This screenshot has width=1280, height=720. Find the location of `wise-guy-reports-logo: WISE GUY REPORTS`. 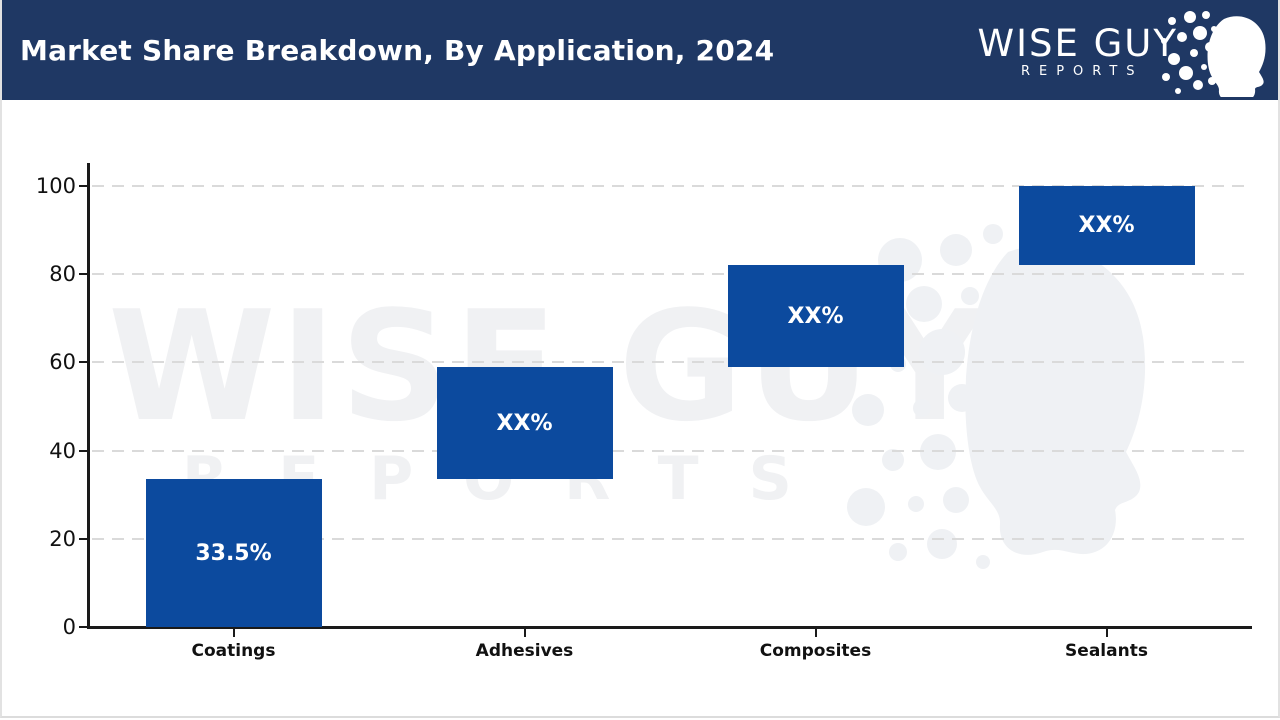

wise-guy-reports-logo: WISE GUY REPORTS is located at coordinates (1124, 52).